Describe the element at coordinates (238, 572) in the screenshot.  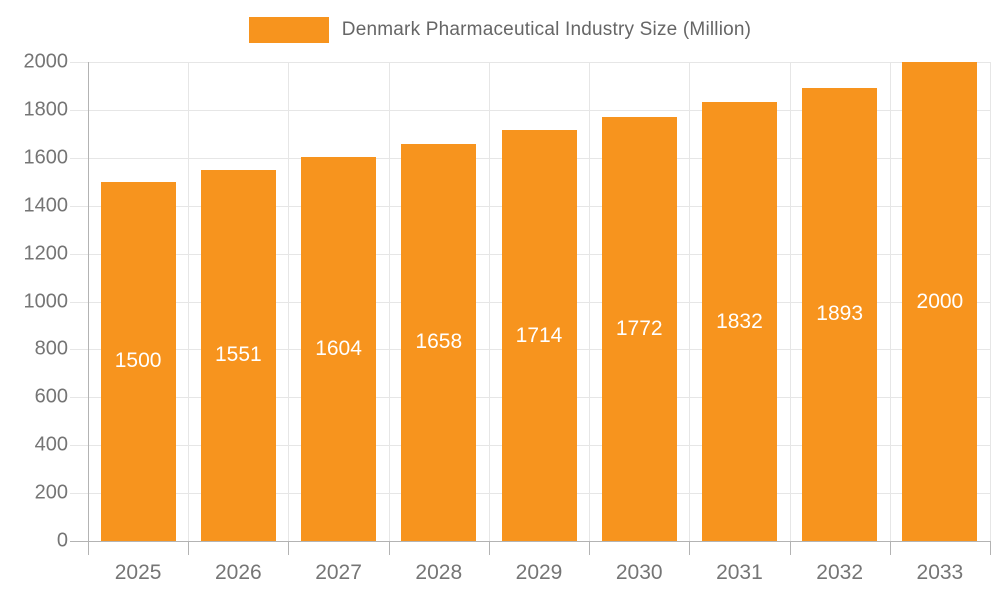
I see `x-axis-label: 2026` at that location.